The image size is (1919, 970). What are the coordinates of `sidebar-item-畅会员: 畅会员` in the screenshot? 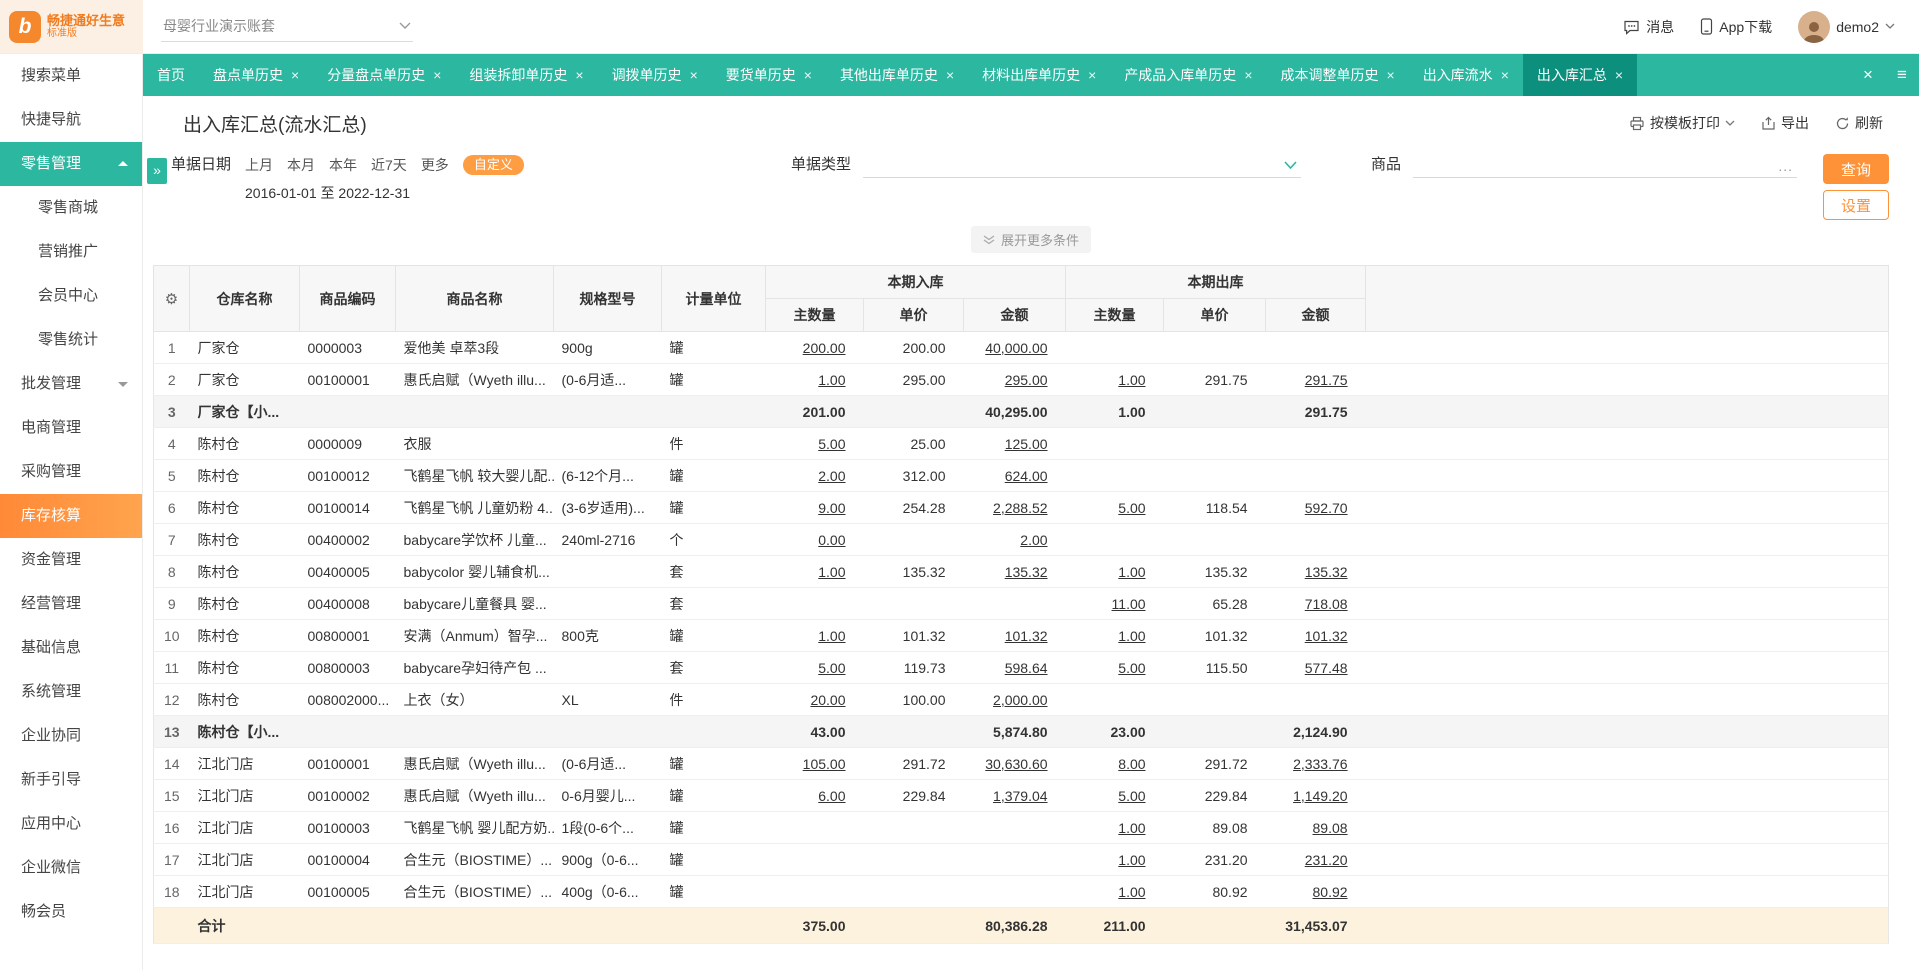 It's located at (71, 912).